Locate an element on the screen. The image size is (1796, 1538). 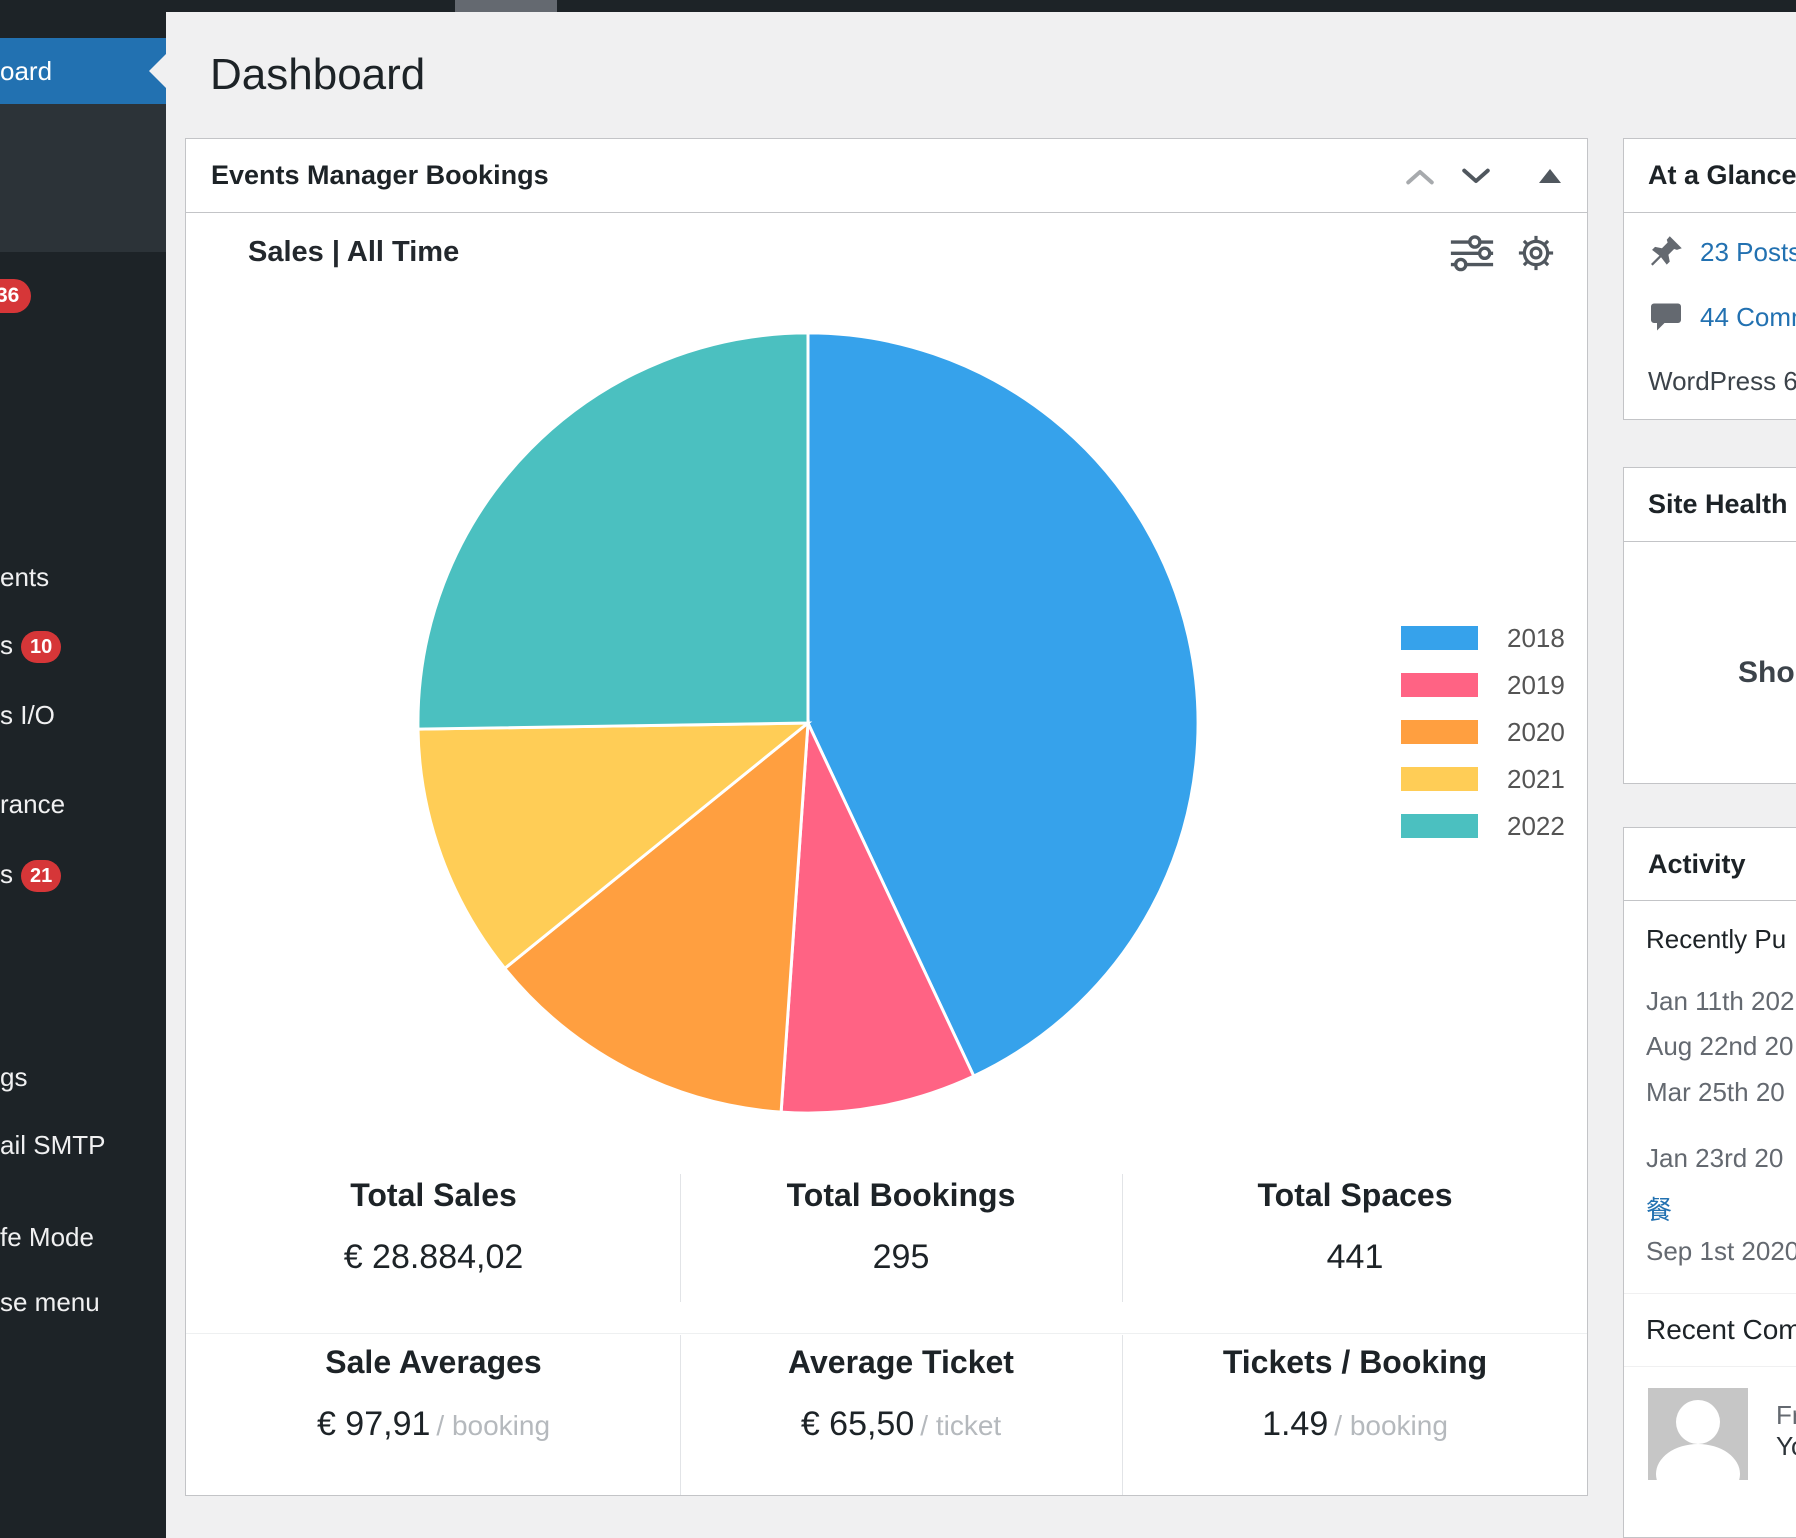
sidebar-item-label: rance is located at coordinates (33, 804).